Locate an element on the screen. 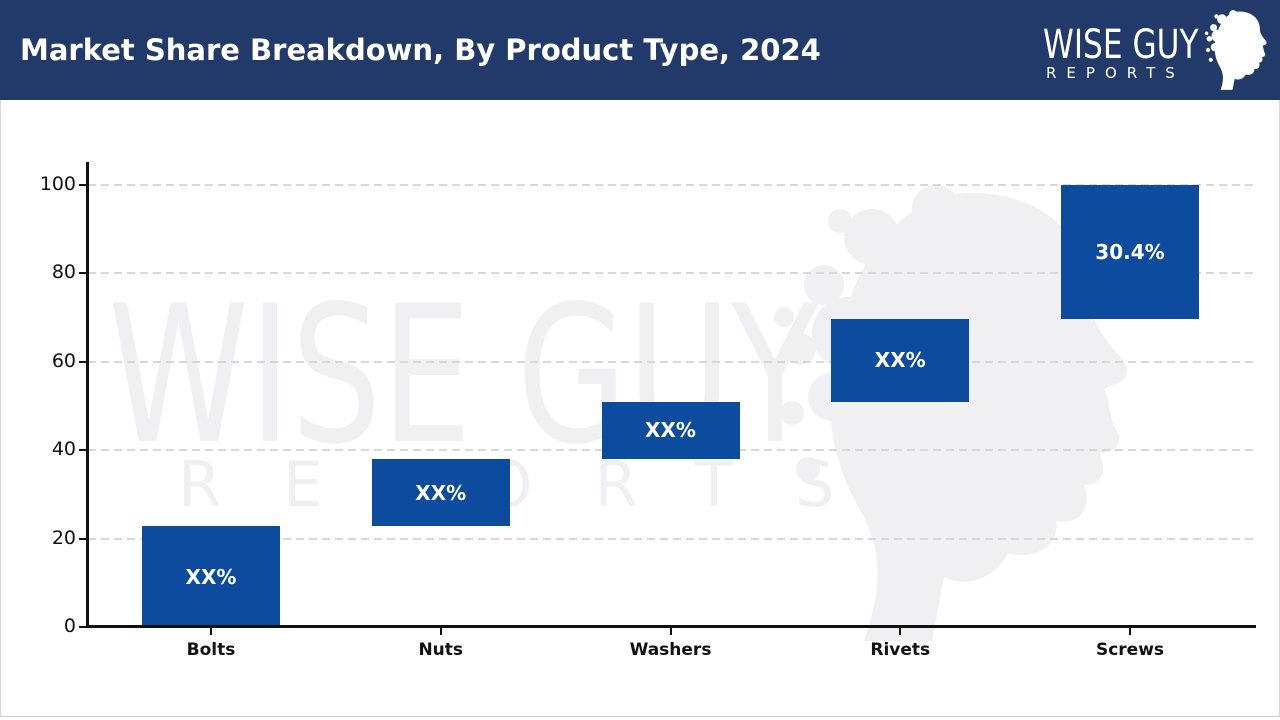  bar-washers: XX% is located at coordinates (670, 430).